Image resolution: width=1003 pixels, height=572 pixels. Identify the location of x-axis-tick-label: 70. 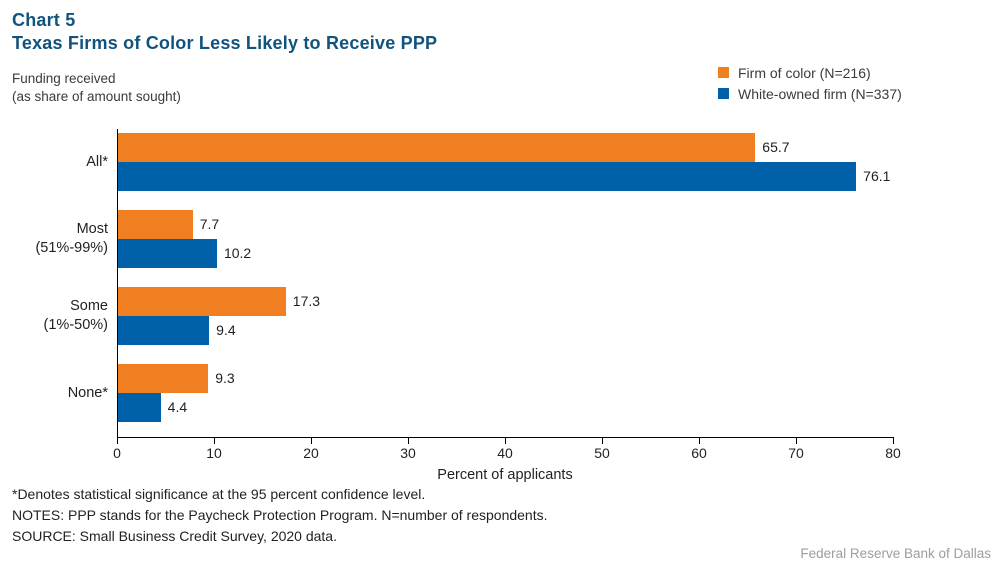
(796, 453).